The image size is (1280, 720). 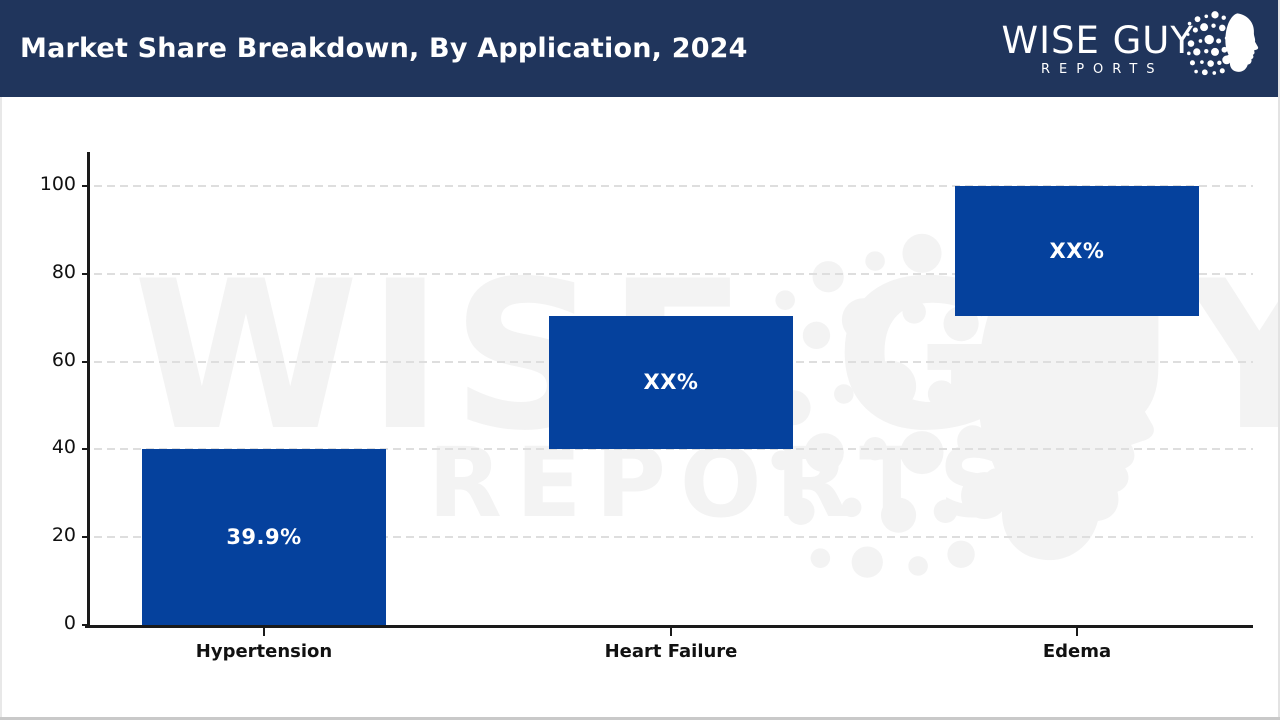 I want to click on y-axis-tick-label: 40, so click(x=63, y=447).